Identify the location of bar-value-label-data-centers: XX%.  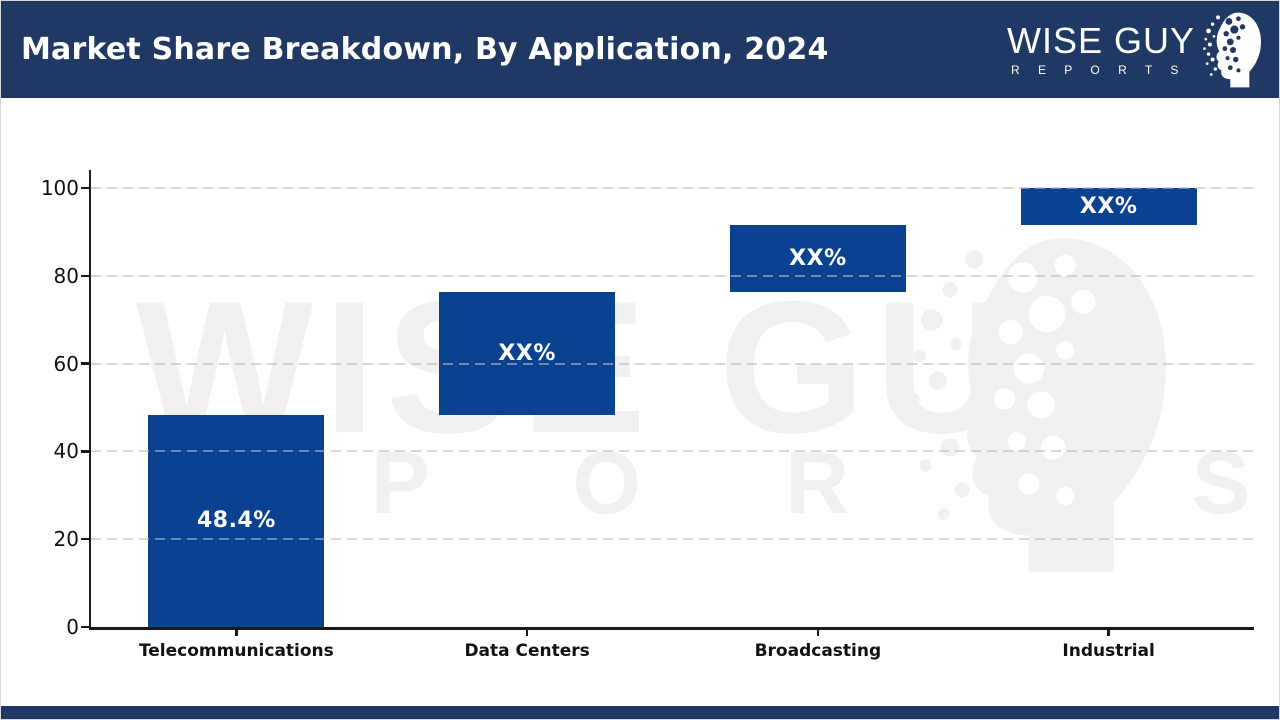
(527, 353).